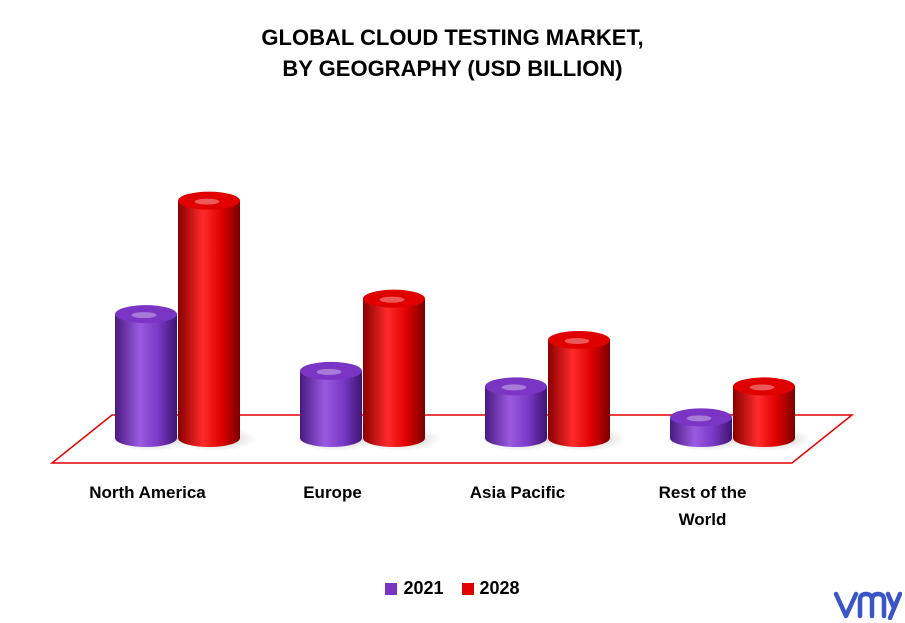 Image resolution: width=905 pixels, height=623 pixels. What do you see at coordinates (867, 605) in the screenshot?
I see `vmr-logo-icon` at bounding box center [867, 605].